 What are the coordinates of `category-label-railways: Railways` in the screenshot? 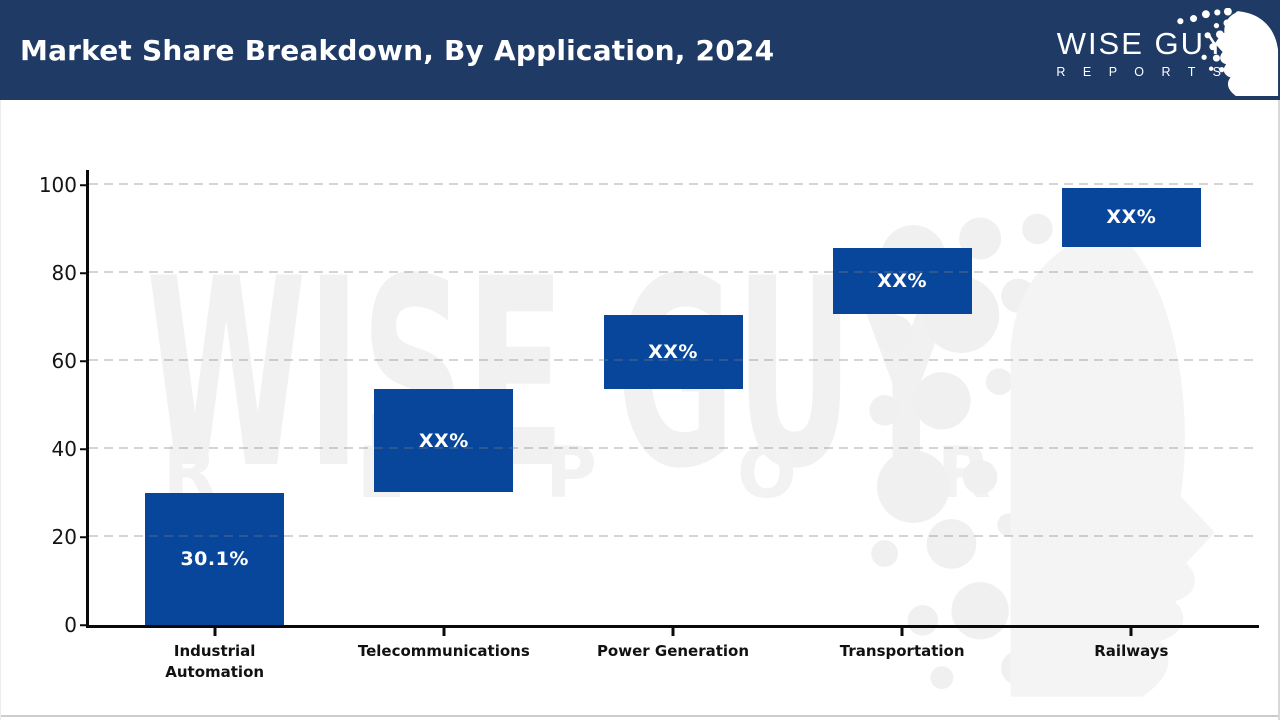 It's located at (1131, 651).